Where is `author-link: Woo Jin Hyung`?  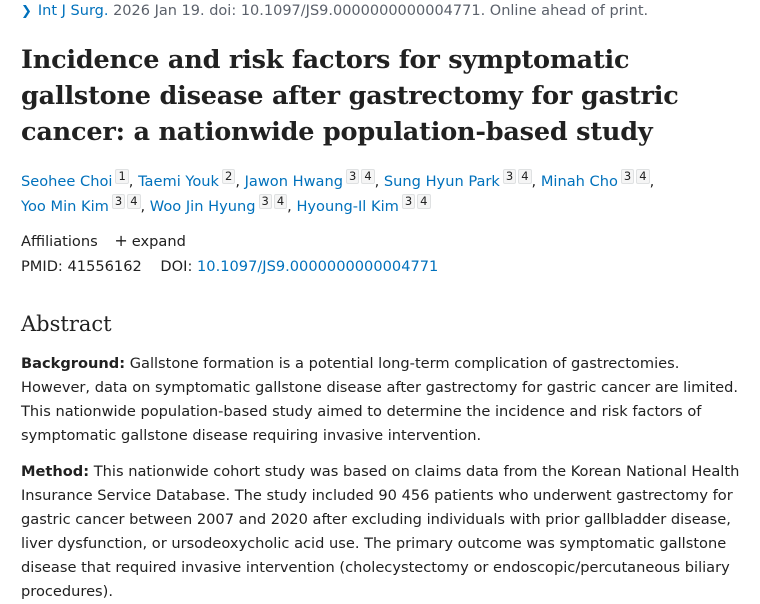
author-link: Woo Jin Hyung is located at coordinates (202, 206).